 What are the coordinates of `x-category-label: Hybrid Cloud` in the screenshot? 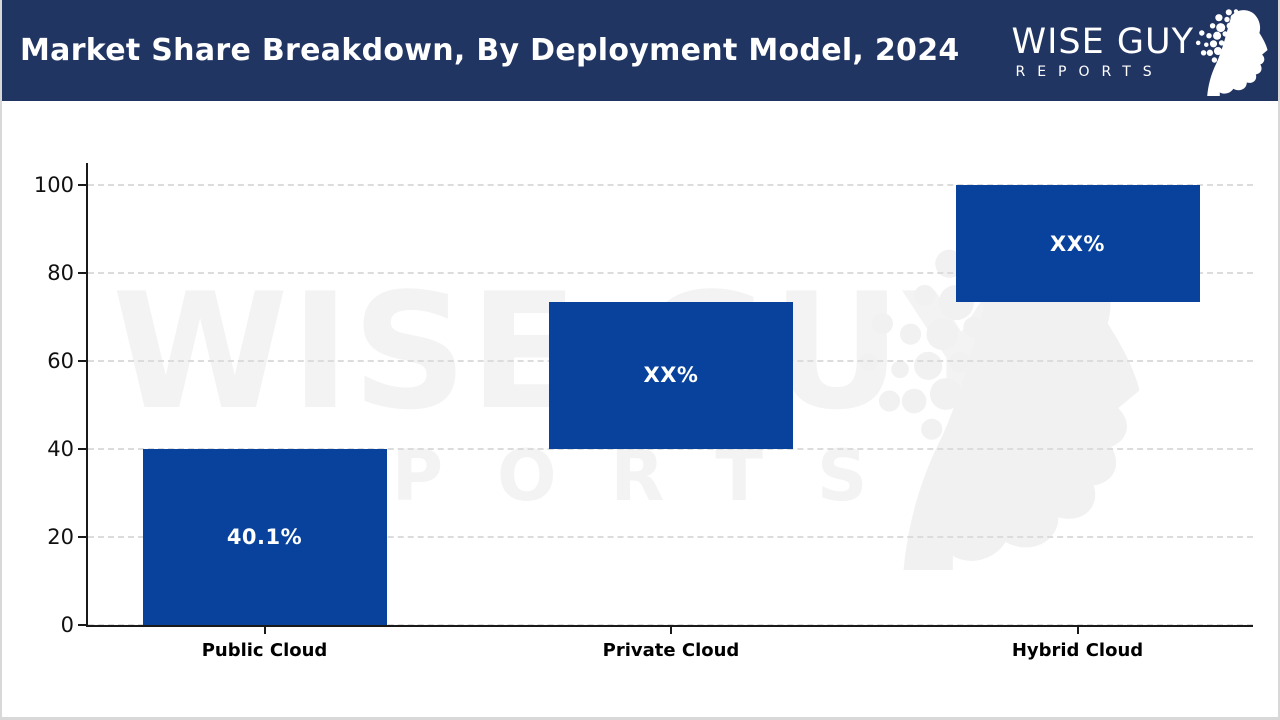 It's located at (1077, 650).